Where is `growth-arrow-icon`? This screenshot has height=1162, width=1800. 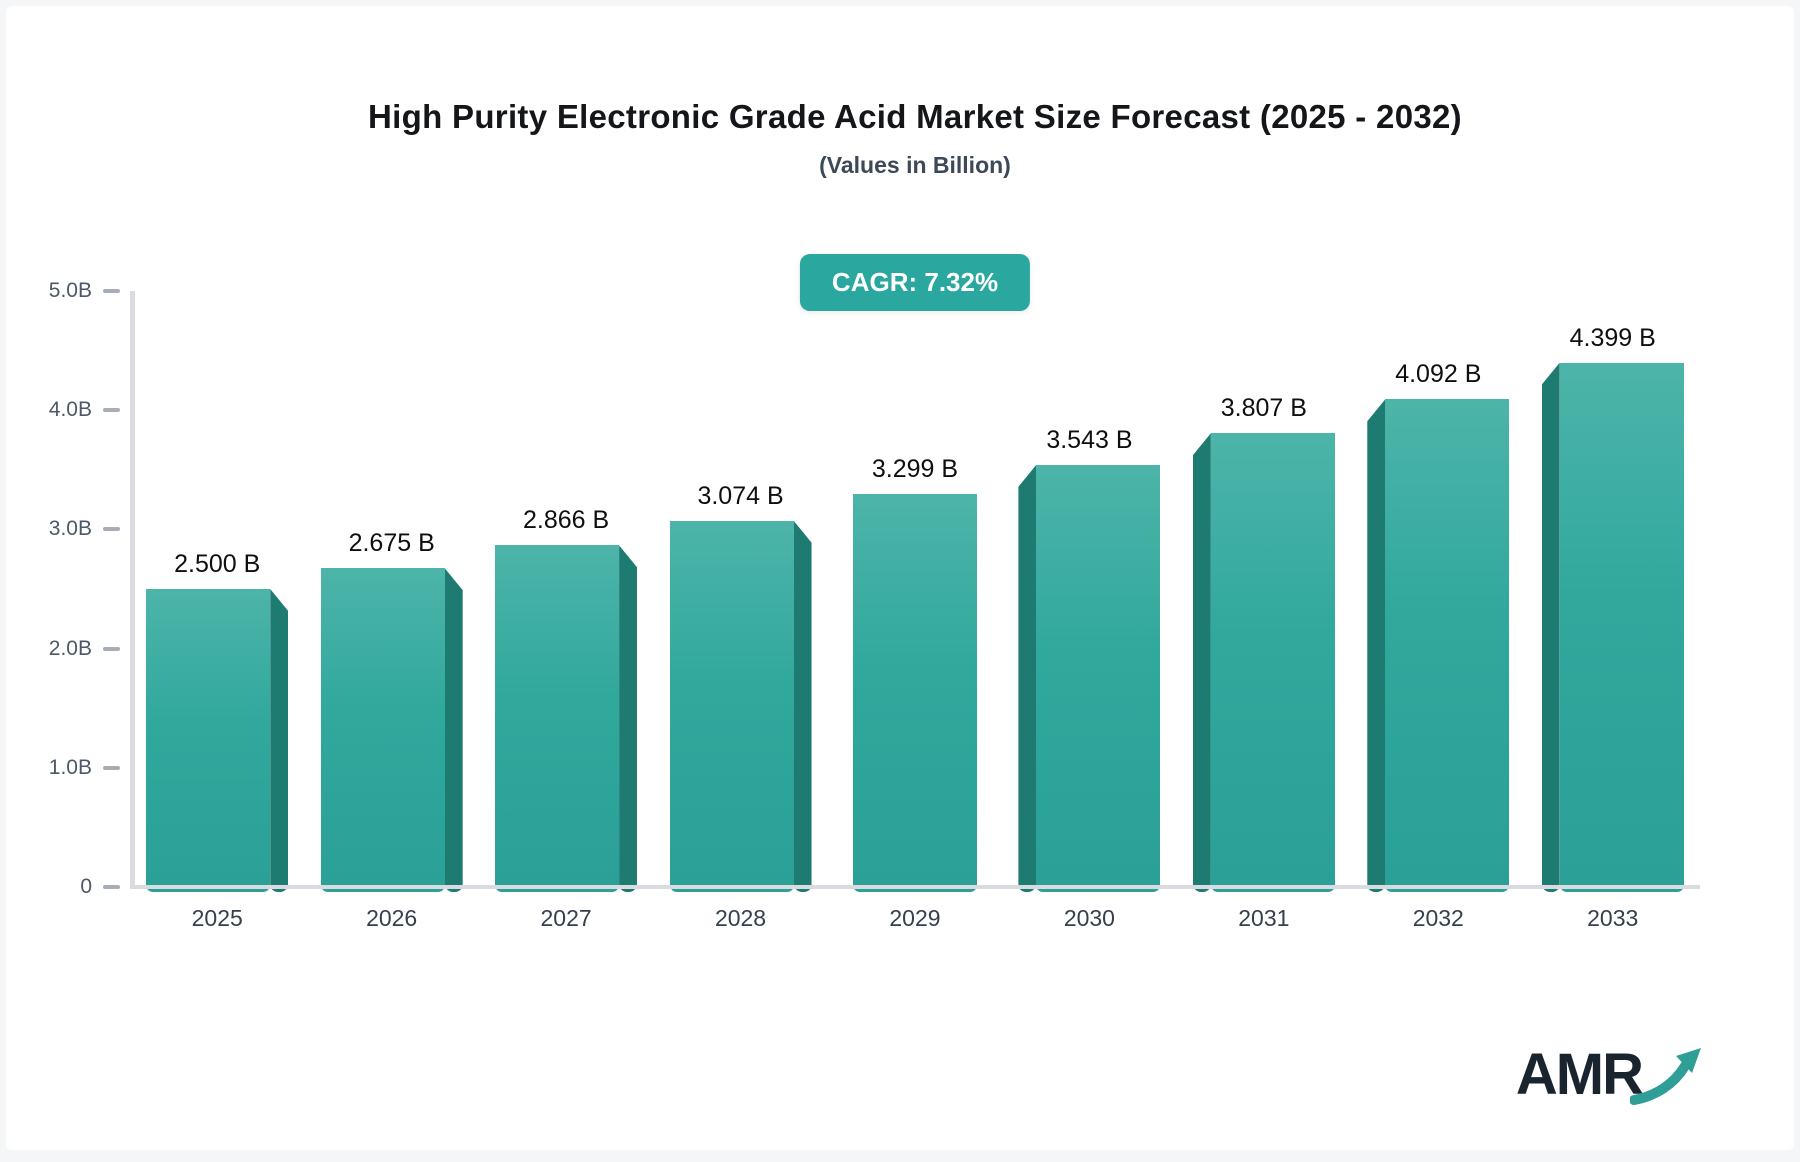 growth-arrow-icon is located at coordinates (1665, 1076).